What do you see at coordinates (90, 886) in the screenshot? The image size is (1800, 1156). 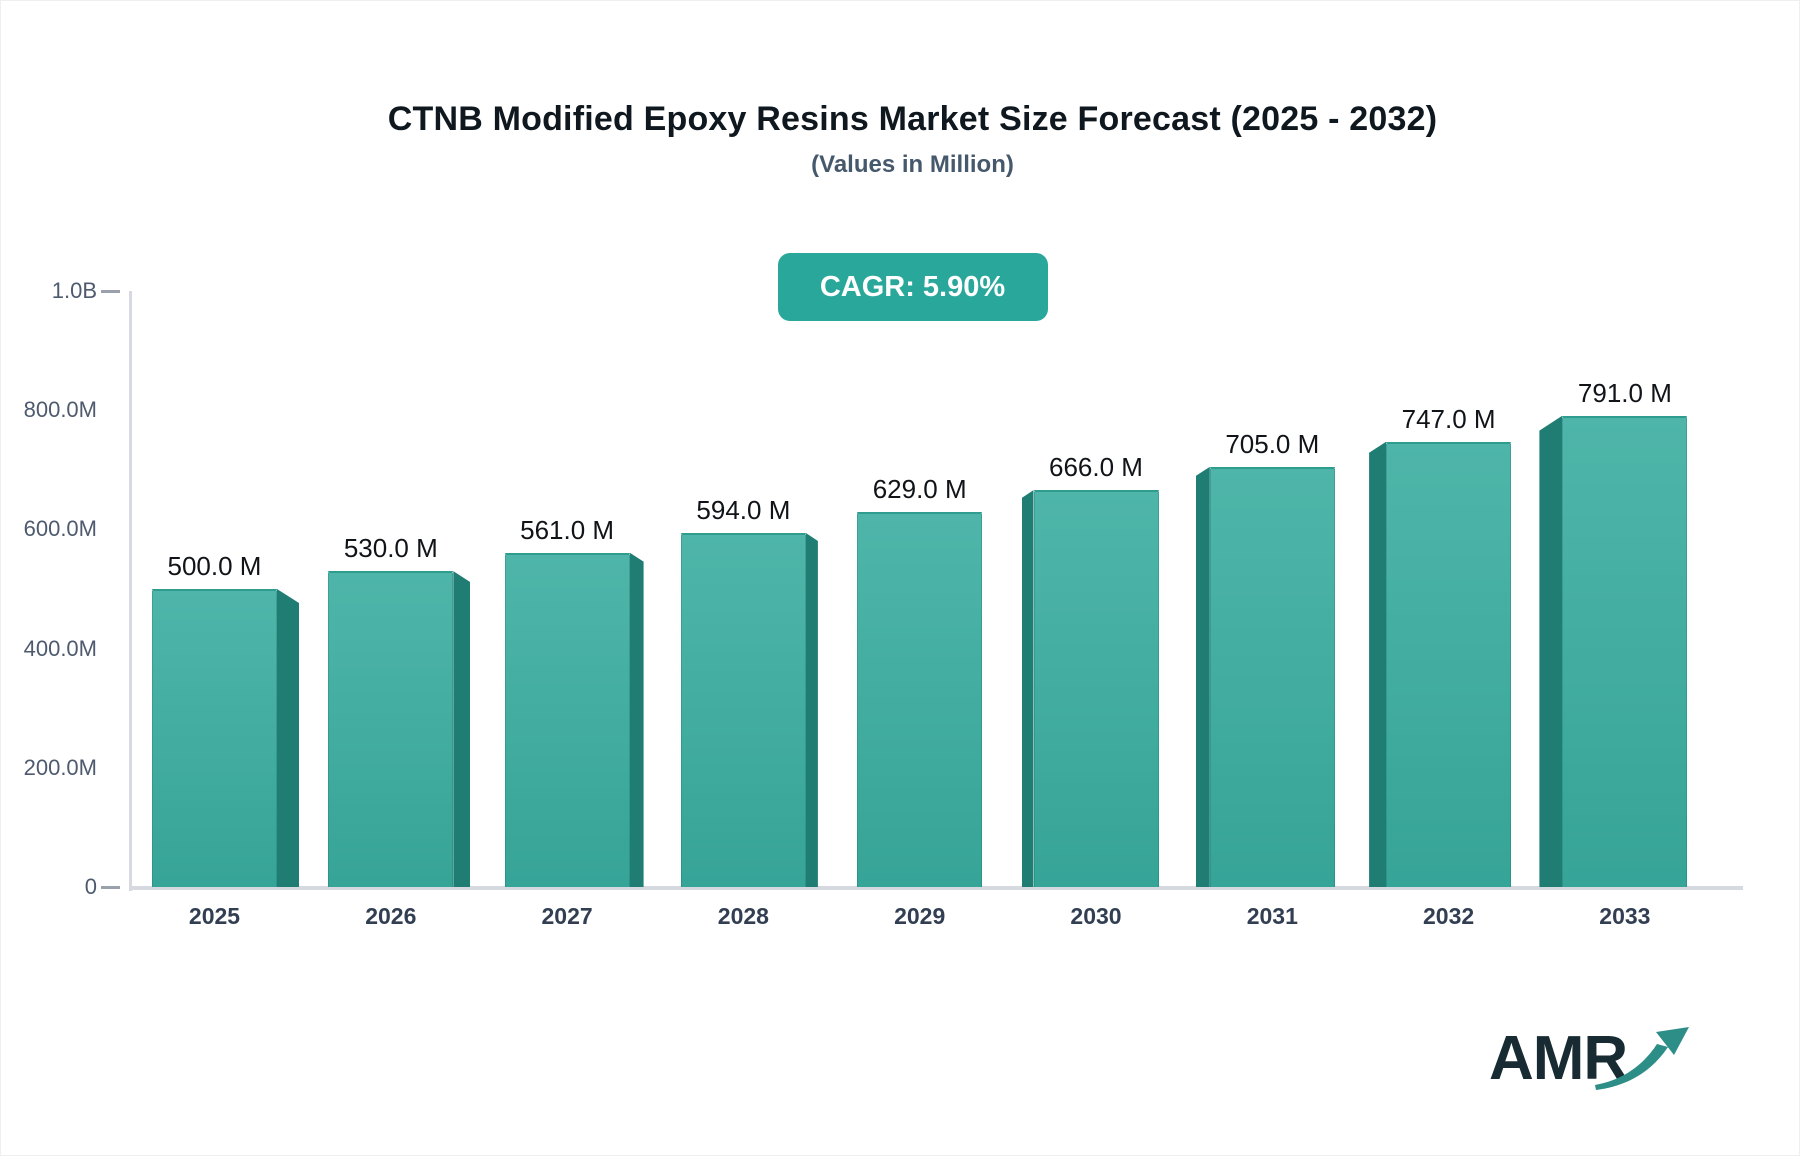 I see `y-tick-label: 0` at bounding box center [90, 886].